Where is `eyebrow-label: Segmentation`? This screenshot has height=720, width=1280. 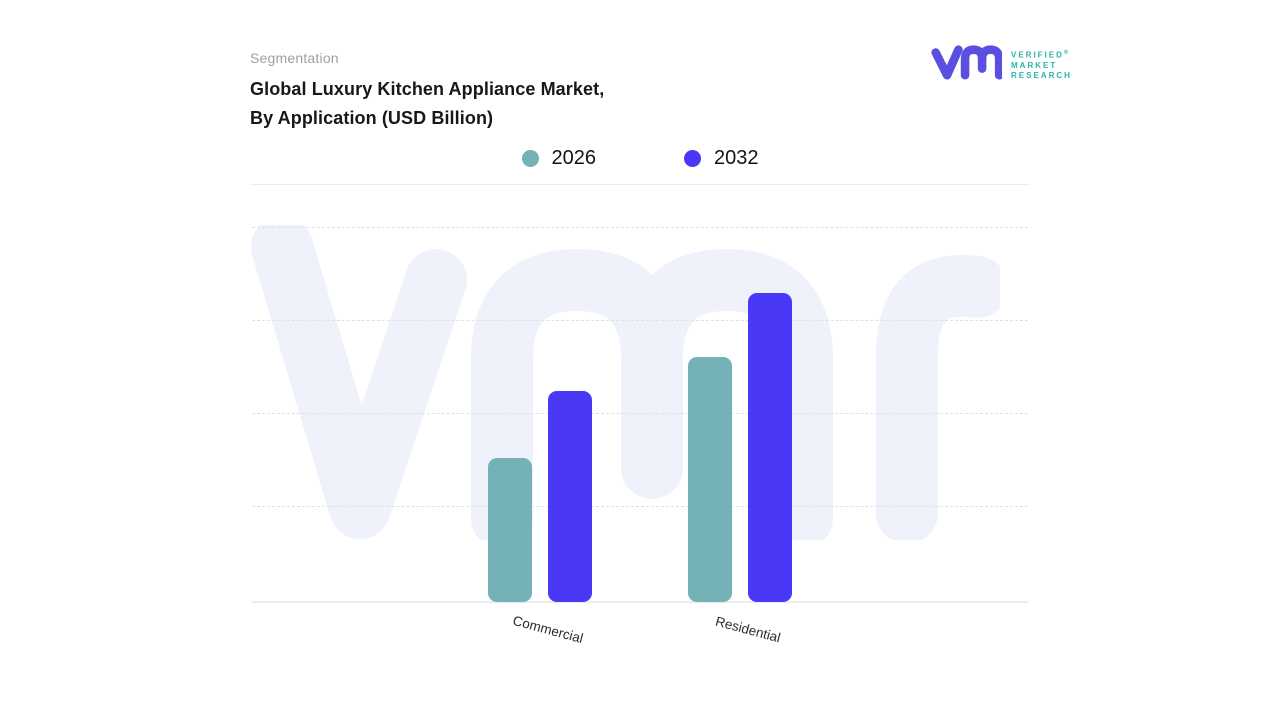
eyebrow-label: Segmentation is located at coordinates (294, 58).